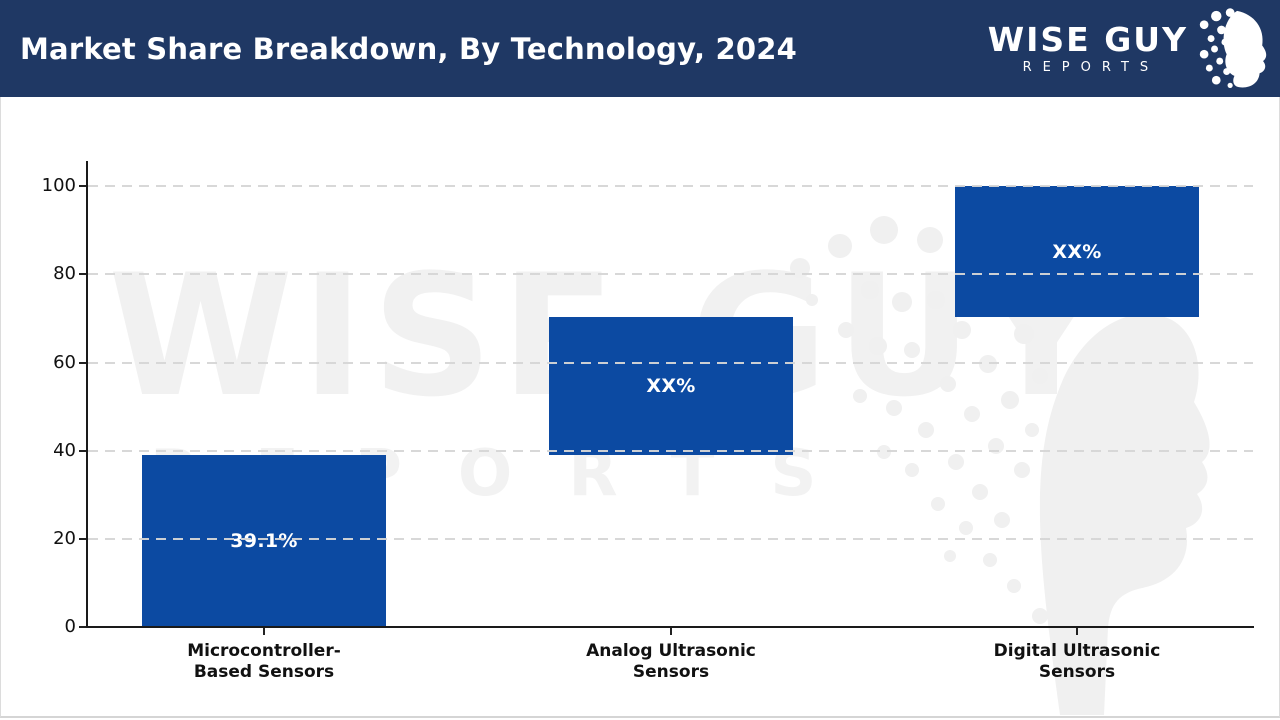  What do you see at coordinates (64, 538) in the screenshot?
I see `y-tick-label: 20` at bounding box center [64, 538].